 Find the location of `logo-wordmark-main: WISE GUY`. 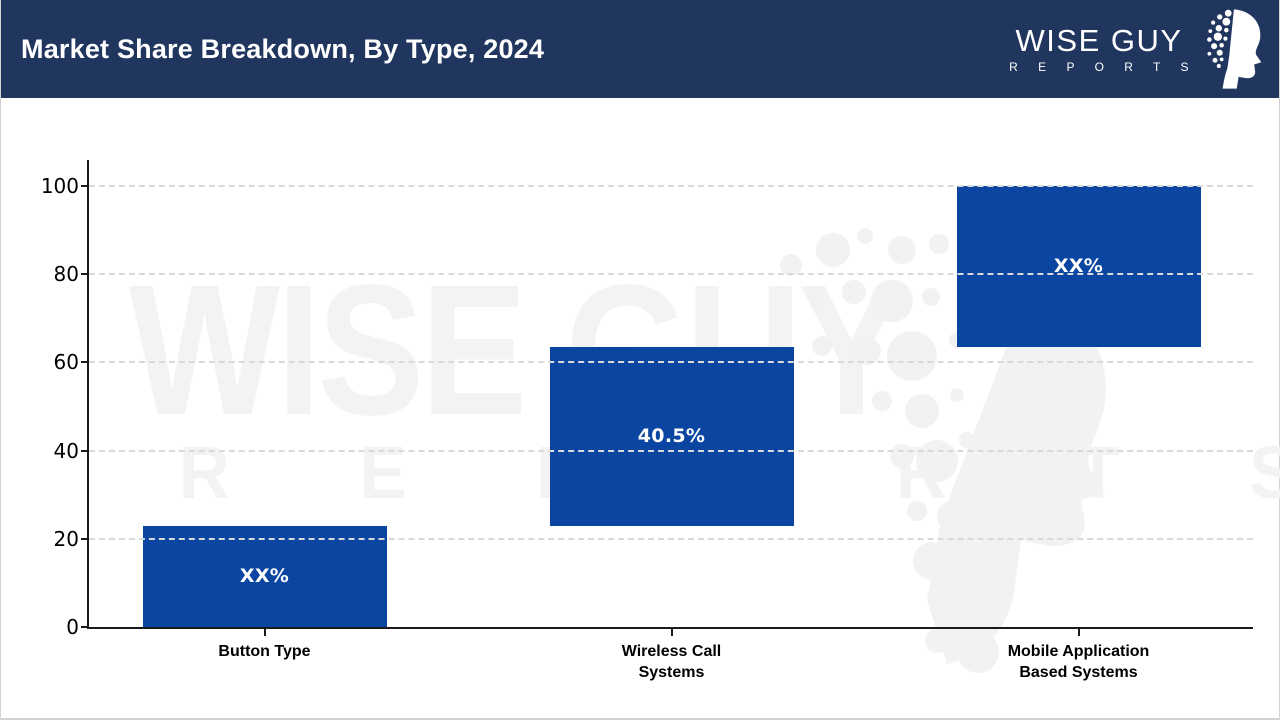

logo-wordmark-main: WISE GUY is located at coordinates (1099, 40).